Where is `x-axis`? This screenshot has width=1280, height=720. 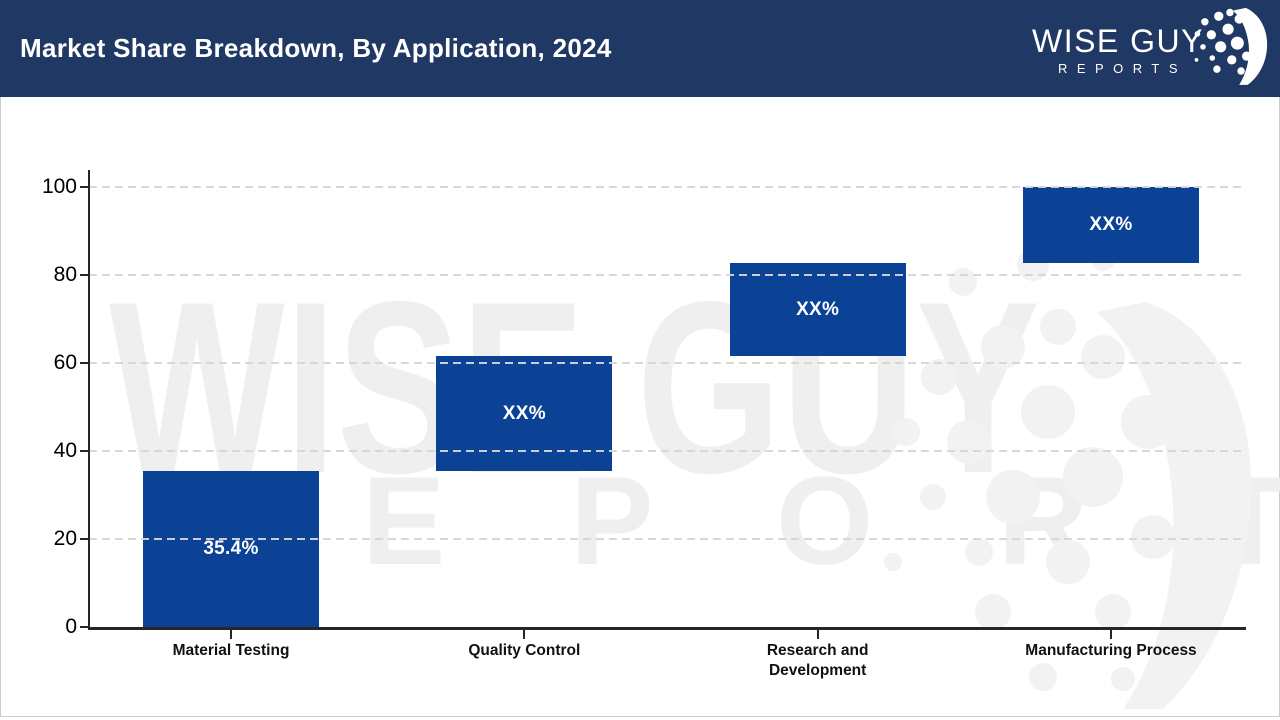 x-axis is located at coordinates (667, 628).